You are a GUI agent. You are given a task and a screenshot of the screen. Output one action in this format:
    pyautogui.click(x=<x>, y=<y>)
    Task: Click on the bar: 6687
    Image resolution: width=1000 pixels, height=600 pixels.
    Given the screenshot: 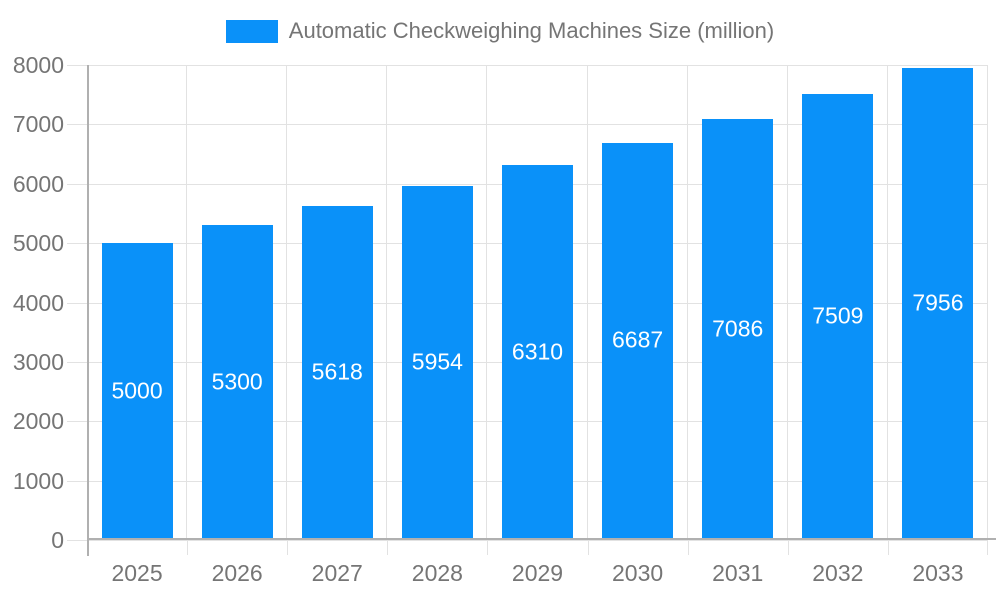 What is the action you would take?
    pyautogui.click(x=638, y=340)
    